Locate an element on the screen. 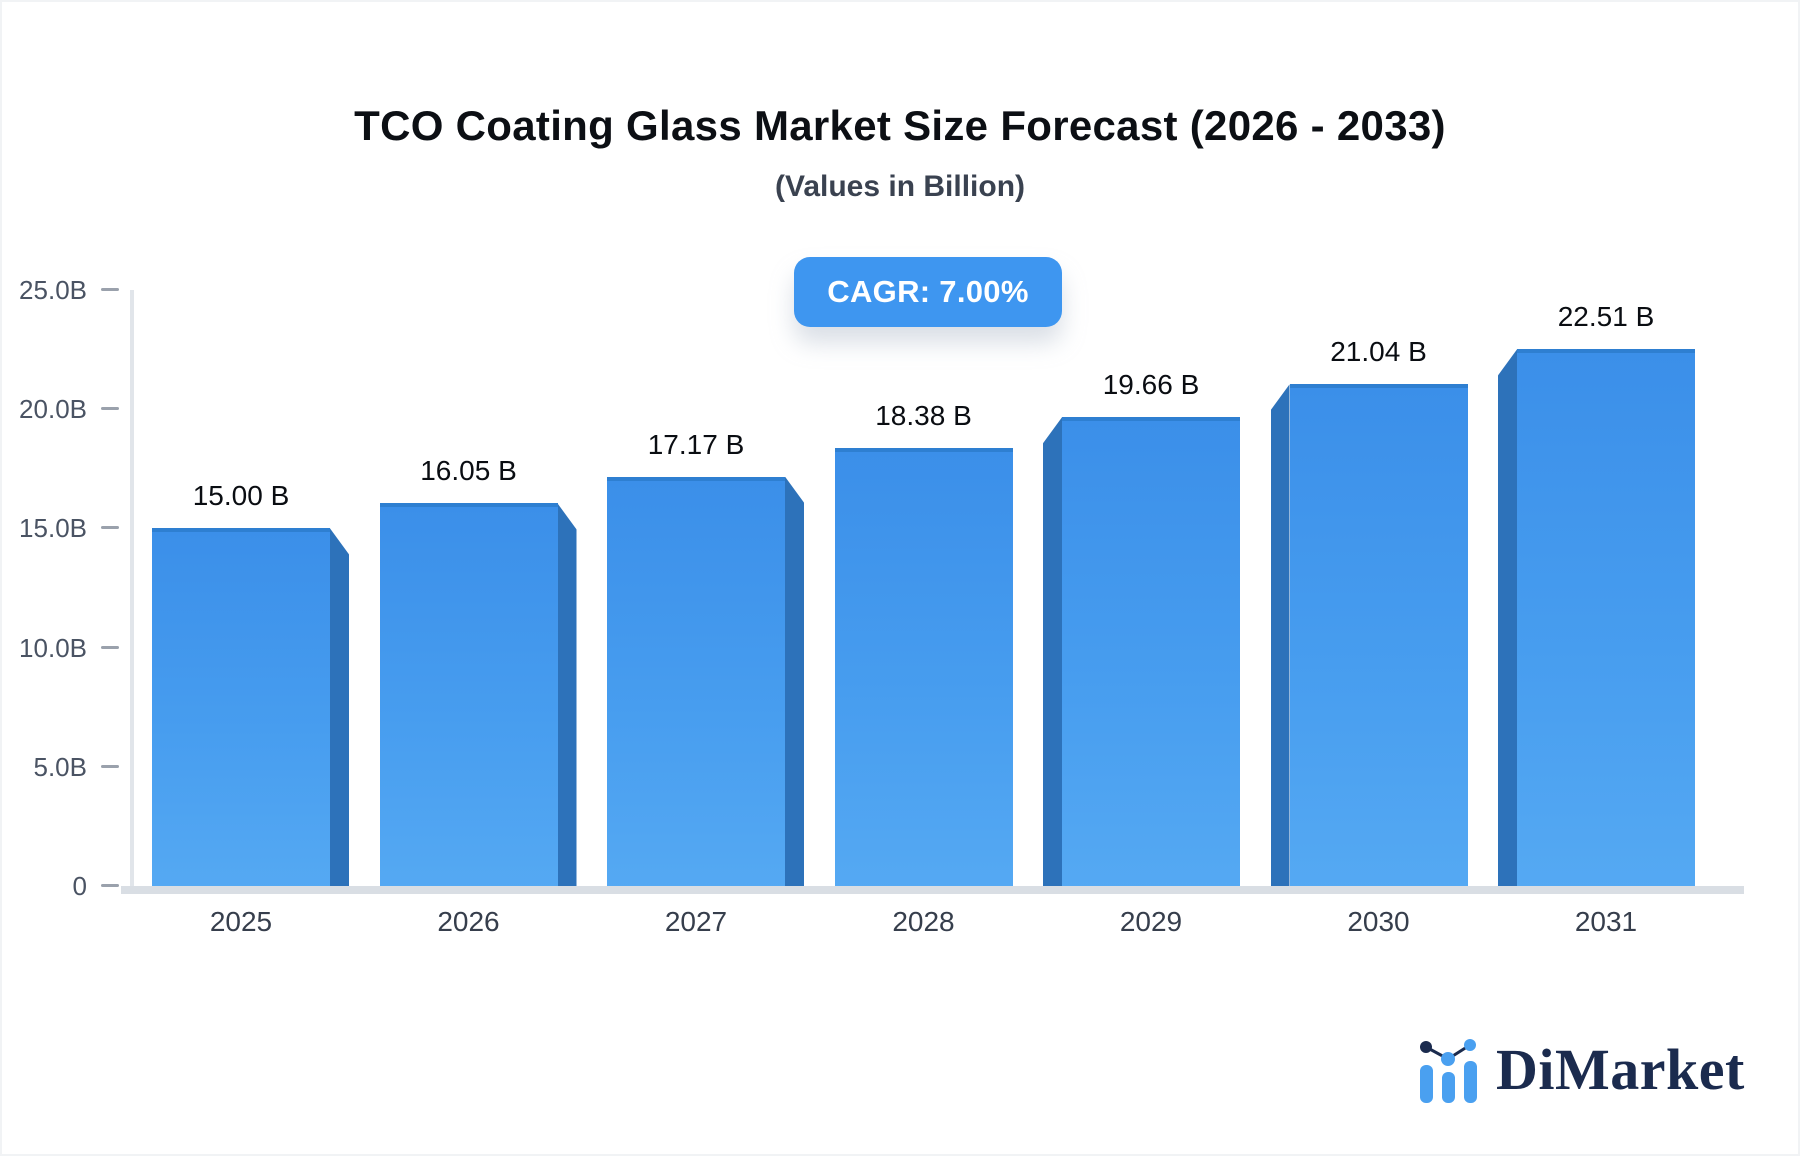 The width and height of the screenshot is (1800, 1156). x-tick-label: 2027 is located at coordinates (696, 921).